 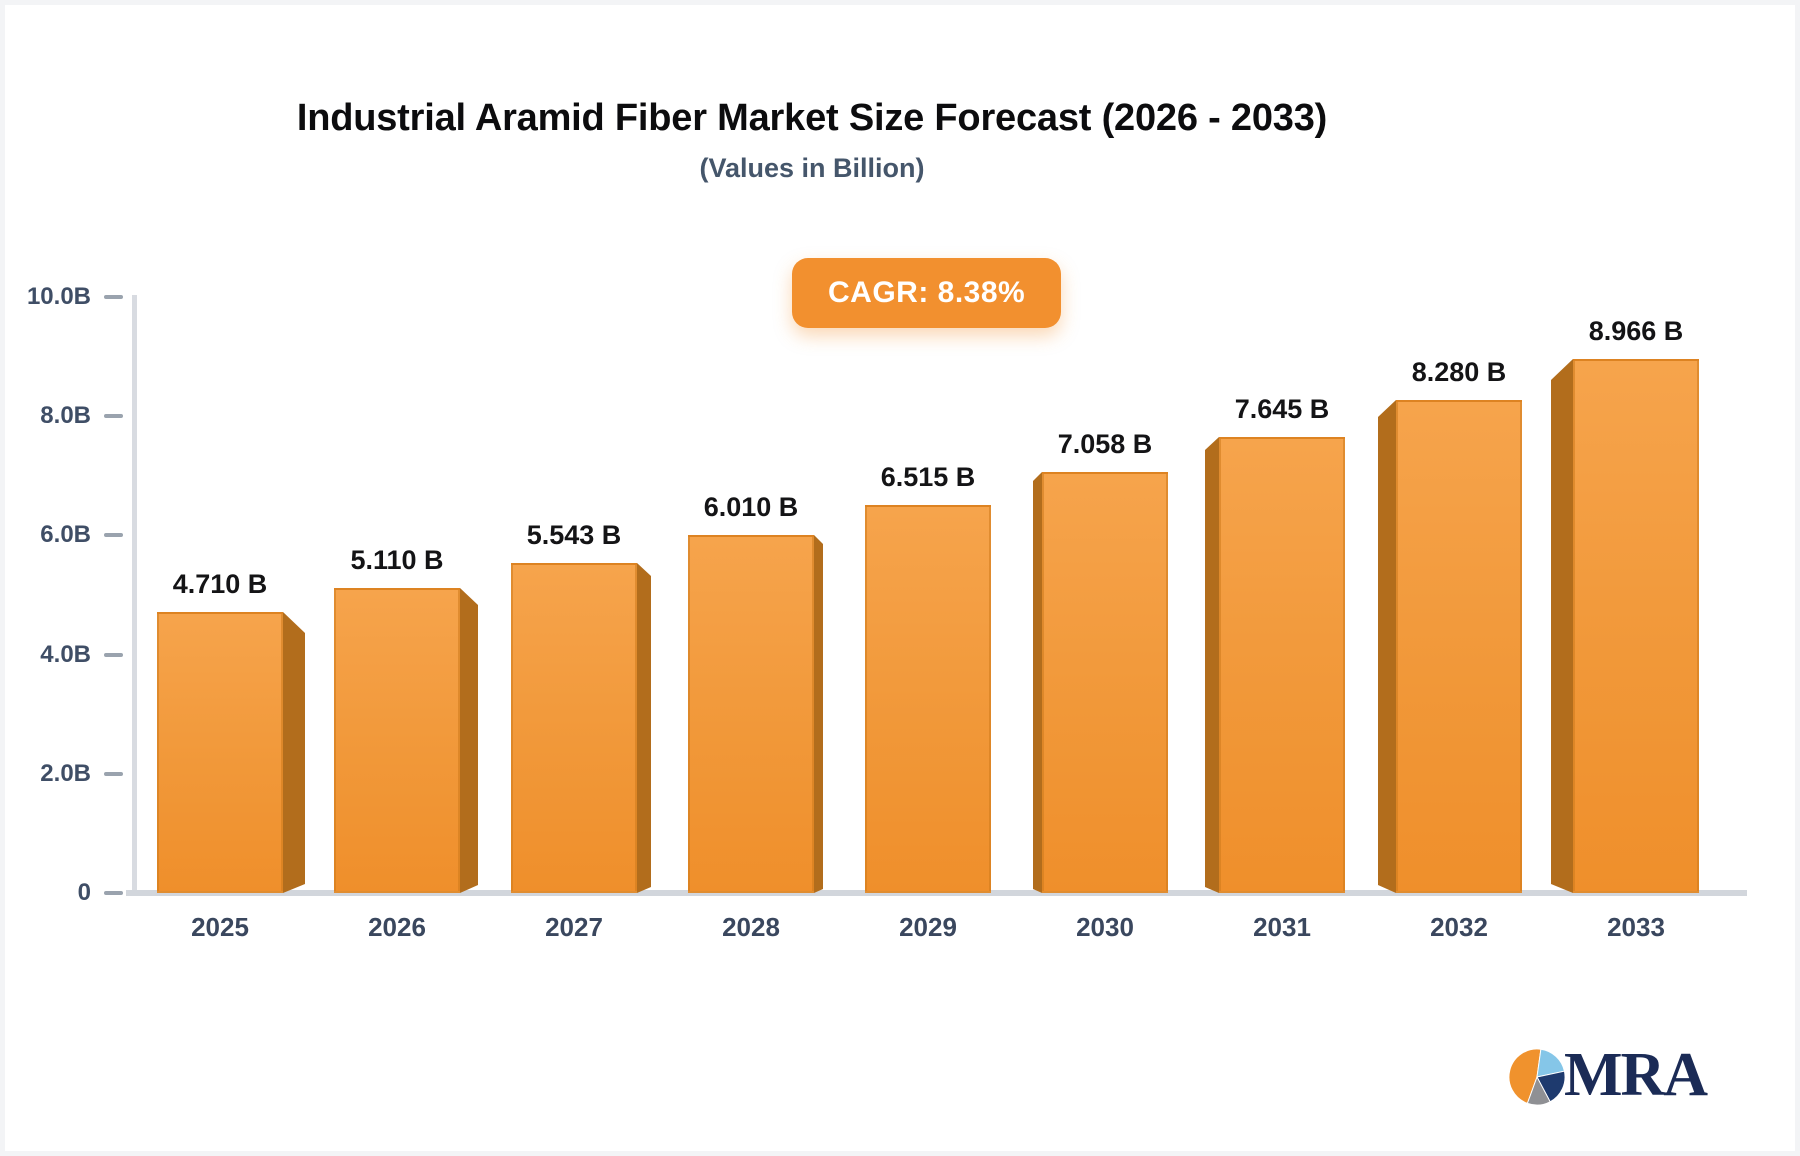 I want to click on pie-chart-icon, so click(x=1537, y=1077).